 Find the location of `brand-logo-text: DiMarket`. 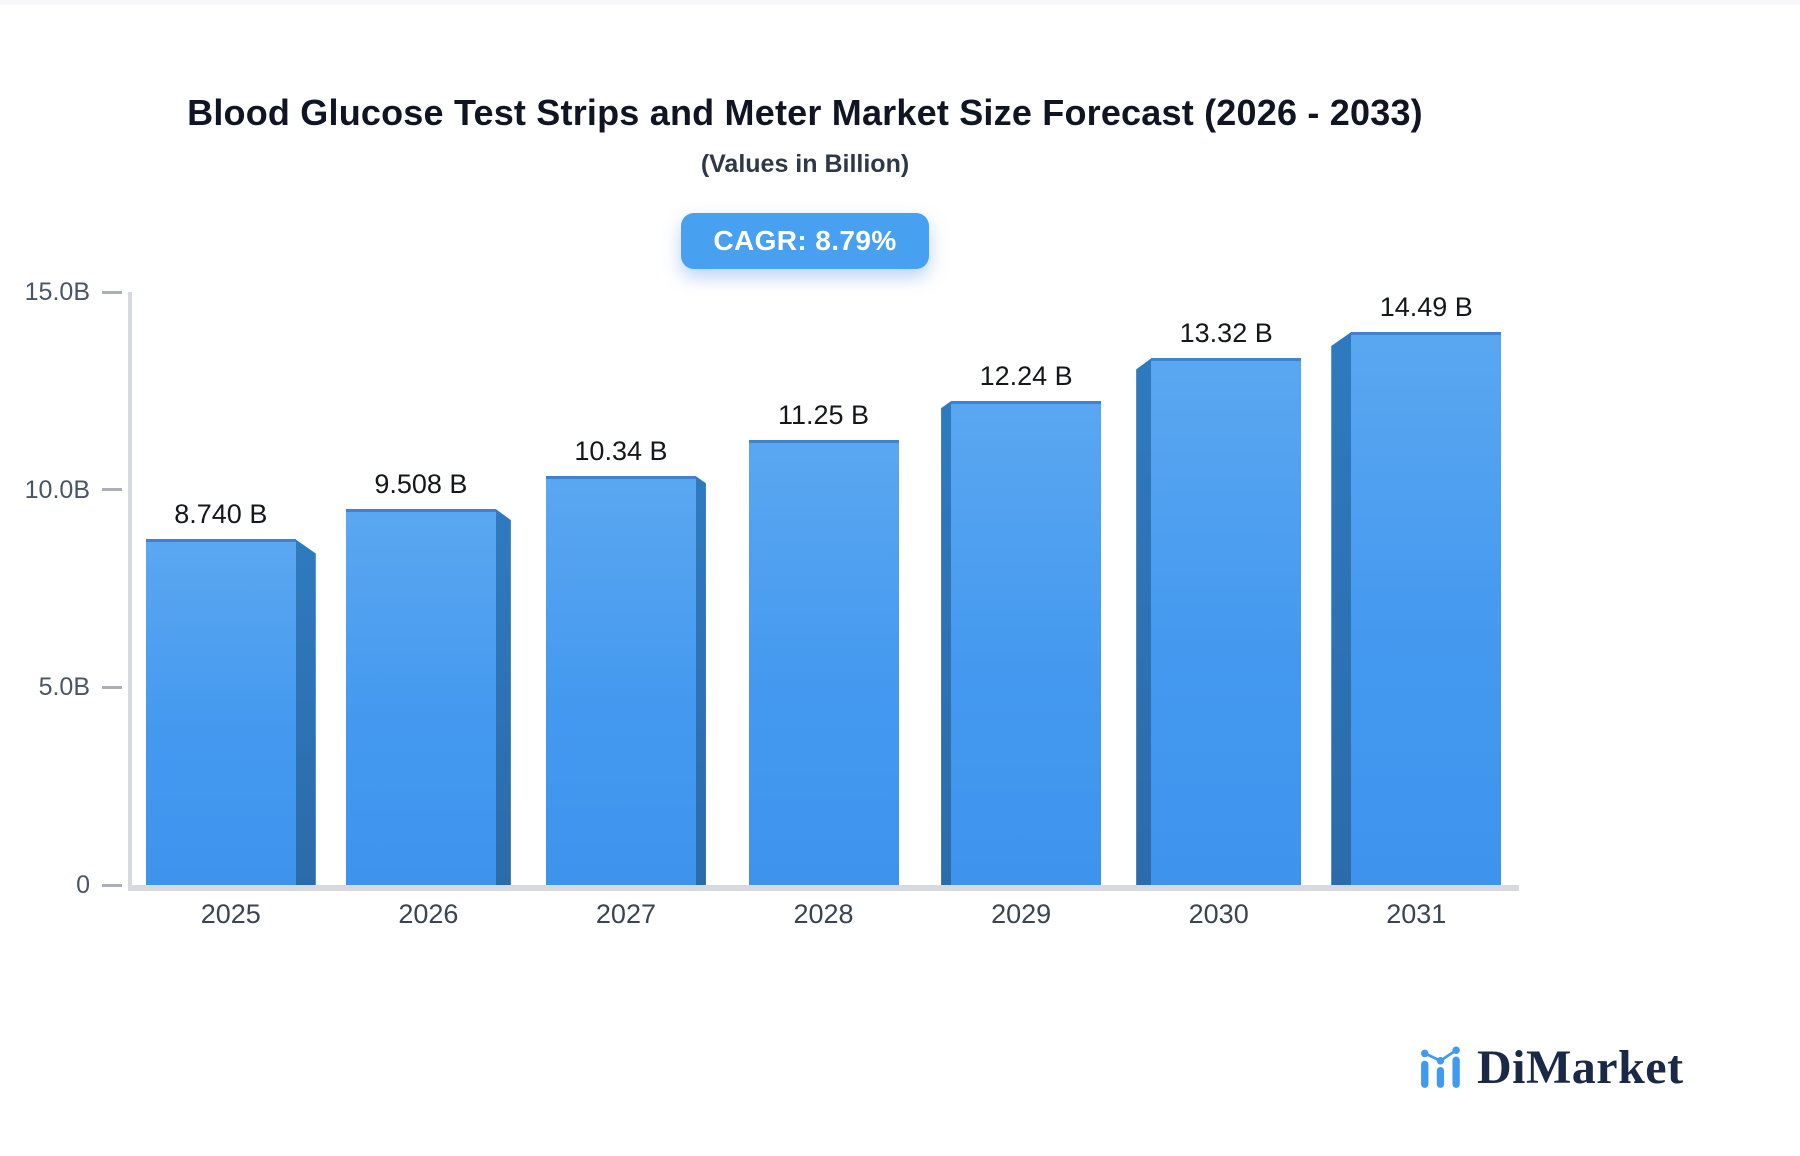

brand-logo-text: DiMarket is located at coordinates (1580, 1067).